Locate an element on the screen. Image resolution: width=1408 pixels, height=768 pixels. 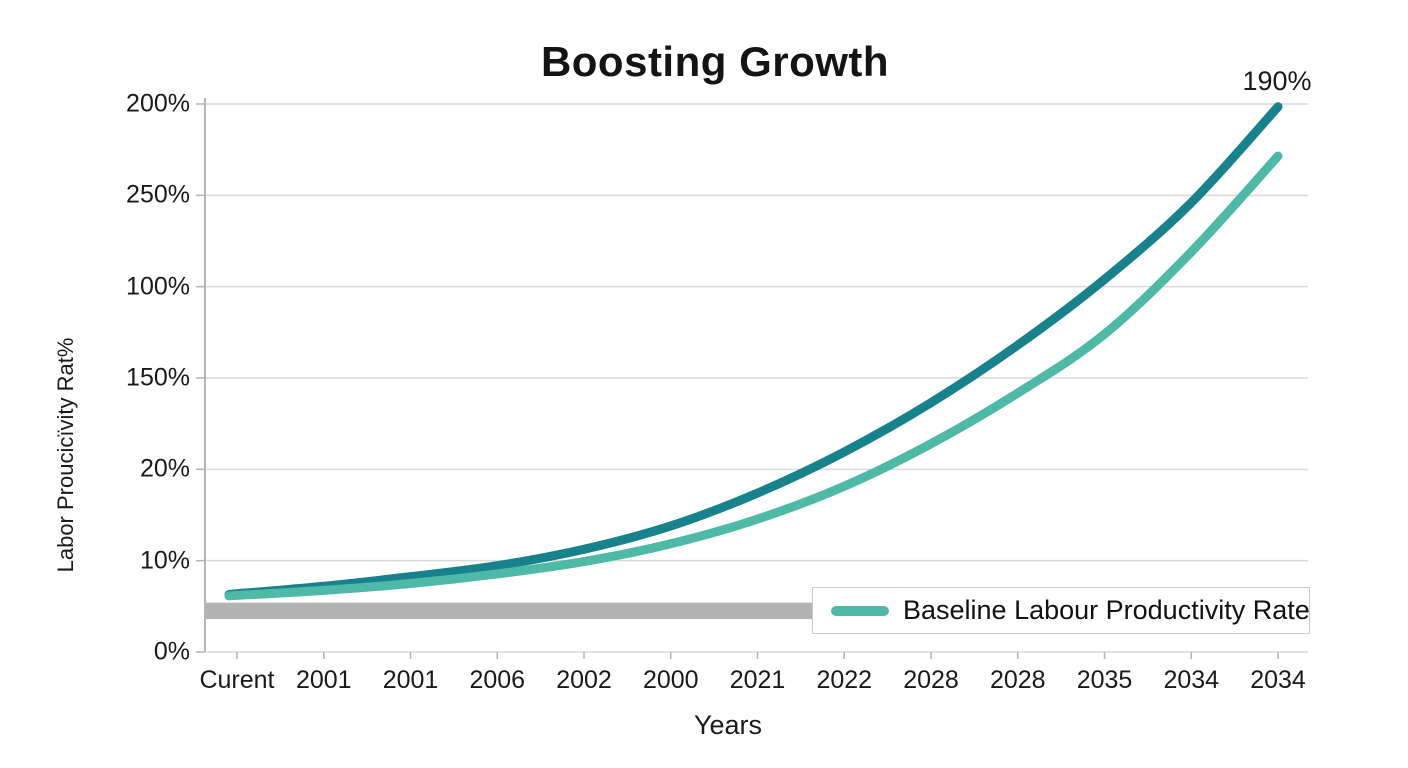
x-tick-label: 2022 is located at coordinates (844, 680).